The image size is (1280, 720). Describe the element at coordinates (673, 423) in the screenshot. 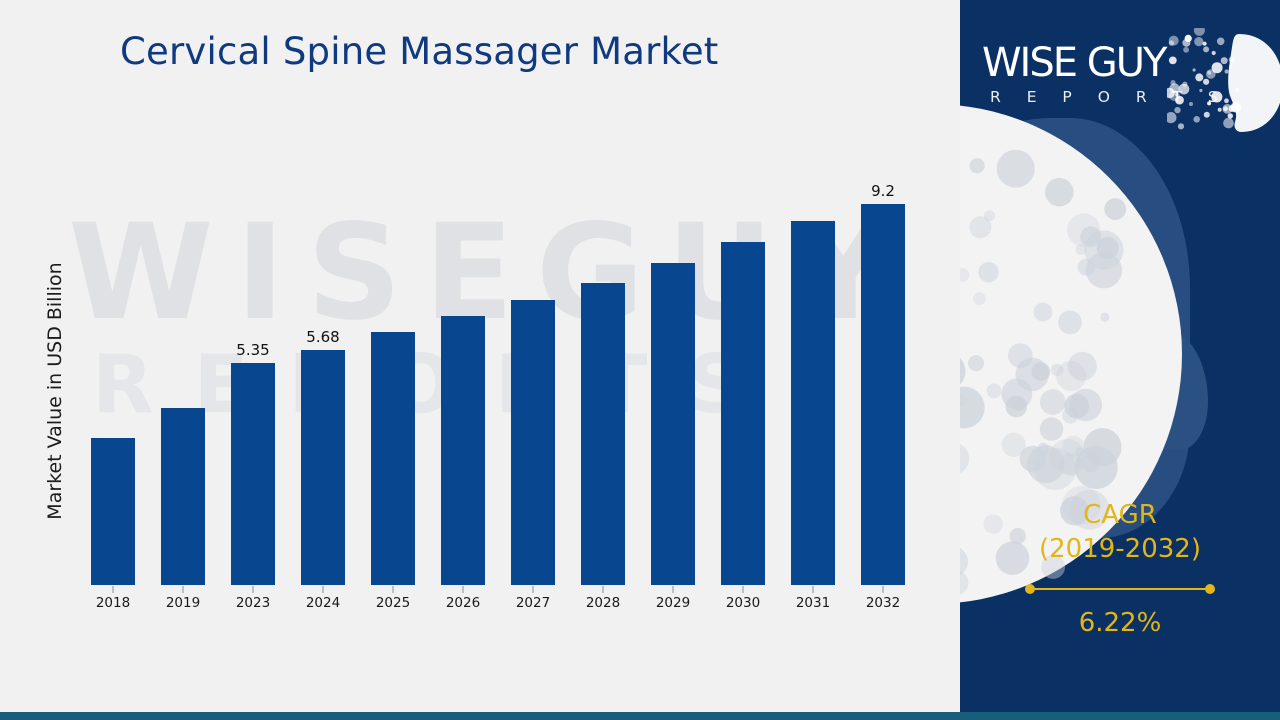

I see `bar-2029` at that location.